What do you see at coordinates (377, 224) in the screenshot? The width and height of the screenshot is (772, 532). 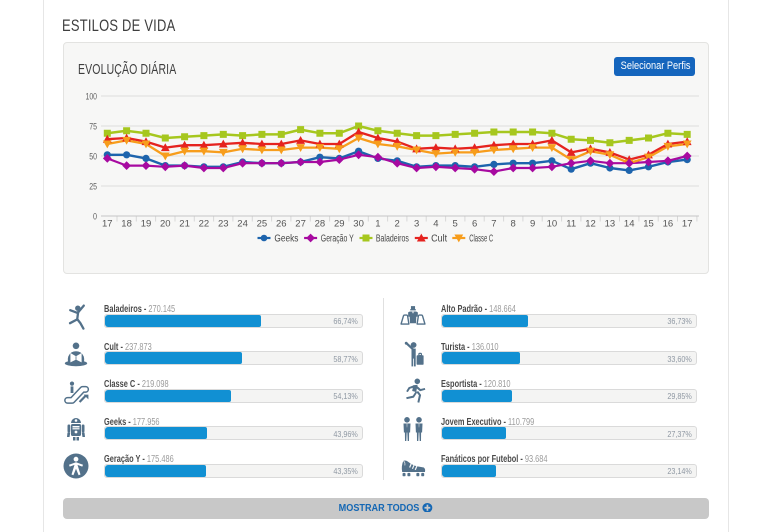 I see `svg-text: 1` at bounding box center [377, 224].